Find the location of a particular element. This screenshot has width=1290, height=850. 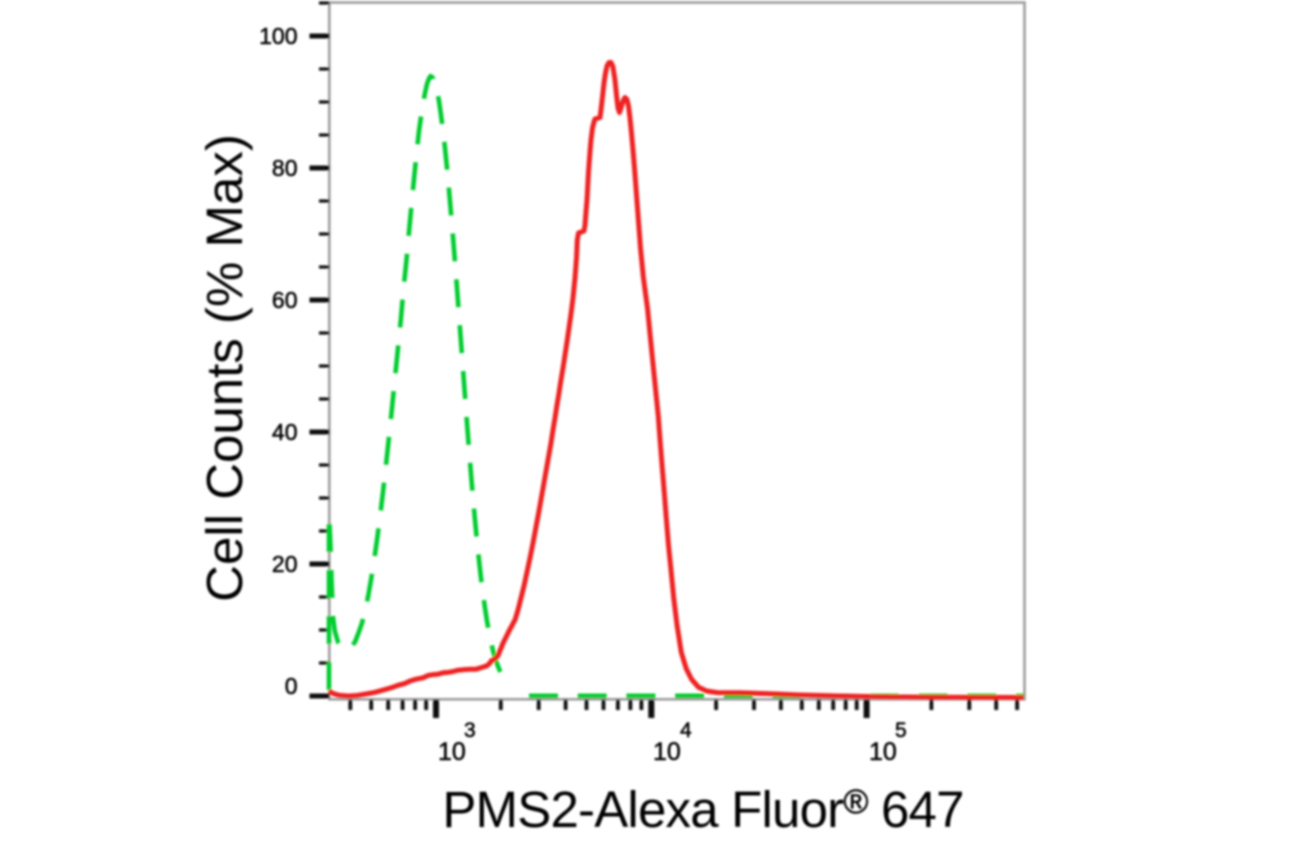

svg-text: 80 is located at coordinates (285, 168).